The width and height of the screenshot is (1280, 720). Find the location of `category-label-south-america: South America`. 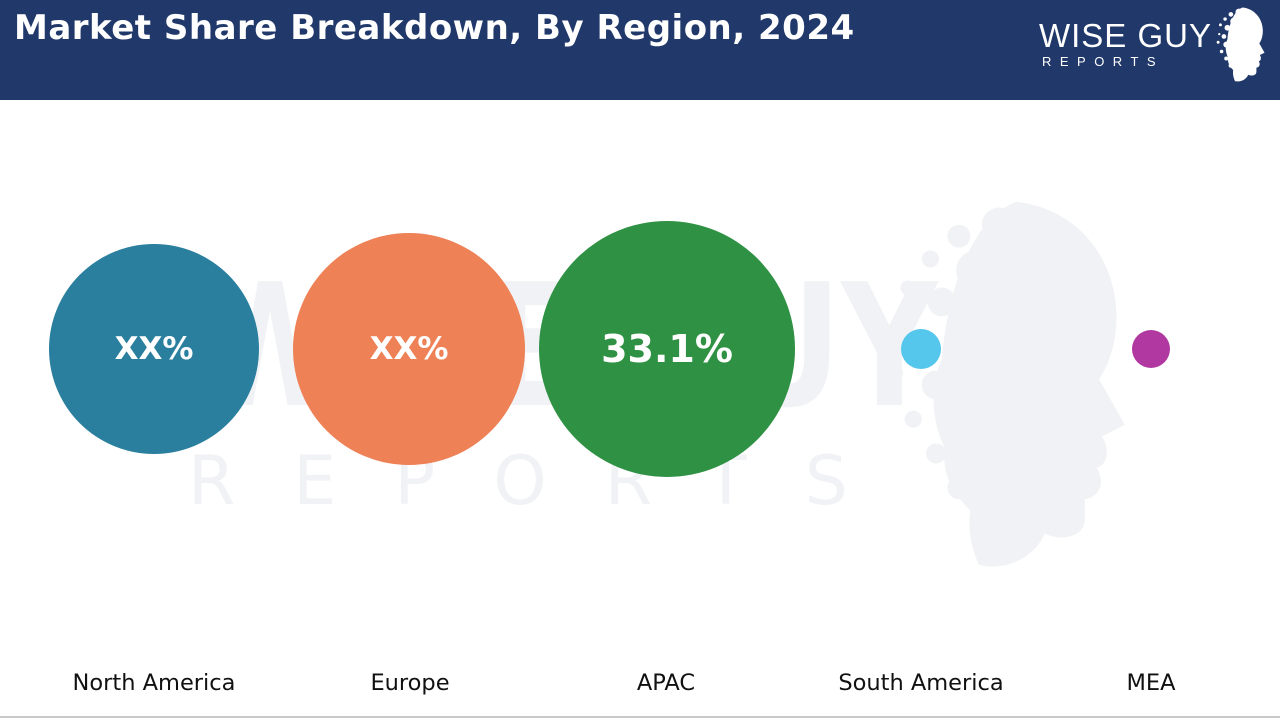

category-label-south-america: South America is located at coordinates (921, 683).